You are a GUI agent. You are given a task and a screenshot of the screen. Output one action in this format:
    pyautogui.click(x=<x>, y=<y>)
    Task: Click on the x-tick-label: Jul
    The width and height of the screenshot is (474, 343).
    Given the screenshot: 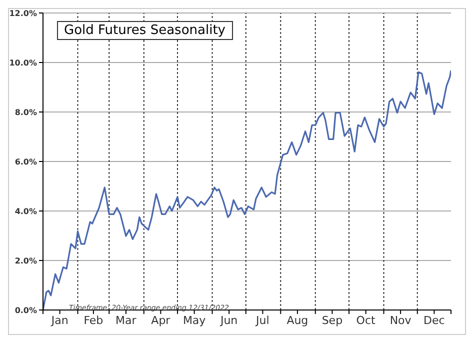 What is the action you would take?
    pyautogui.click(x=262, y=320)
    